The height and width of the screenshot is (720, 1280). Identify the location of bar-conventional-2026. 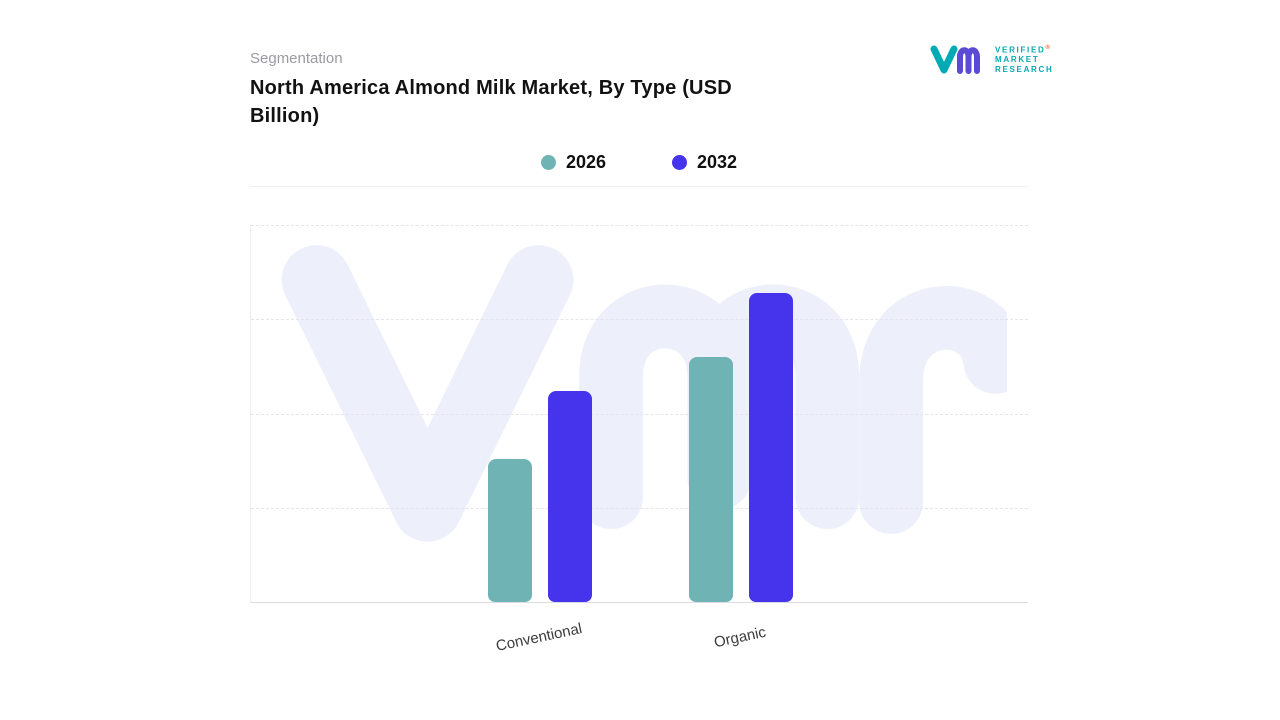
(510, 530).